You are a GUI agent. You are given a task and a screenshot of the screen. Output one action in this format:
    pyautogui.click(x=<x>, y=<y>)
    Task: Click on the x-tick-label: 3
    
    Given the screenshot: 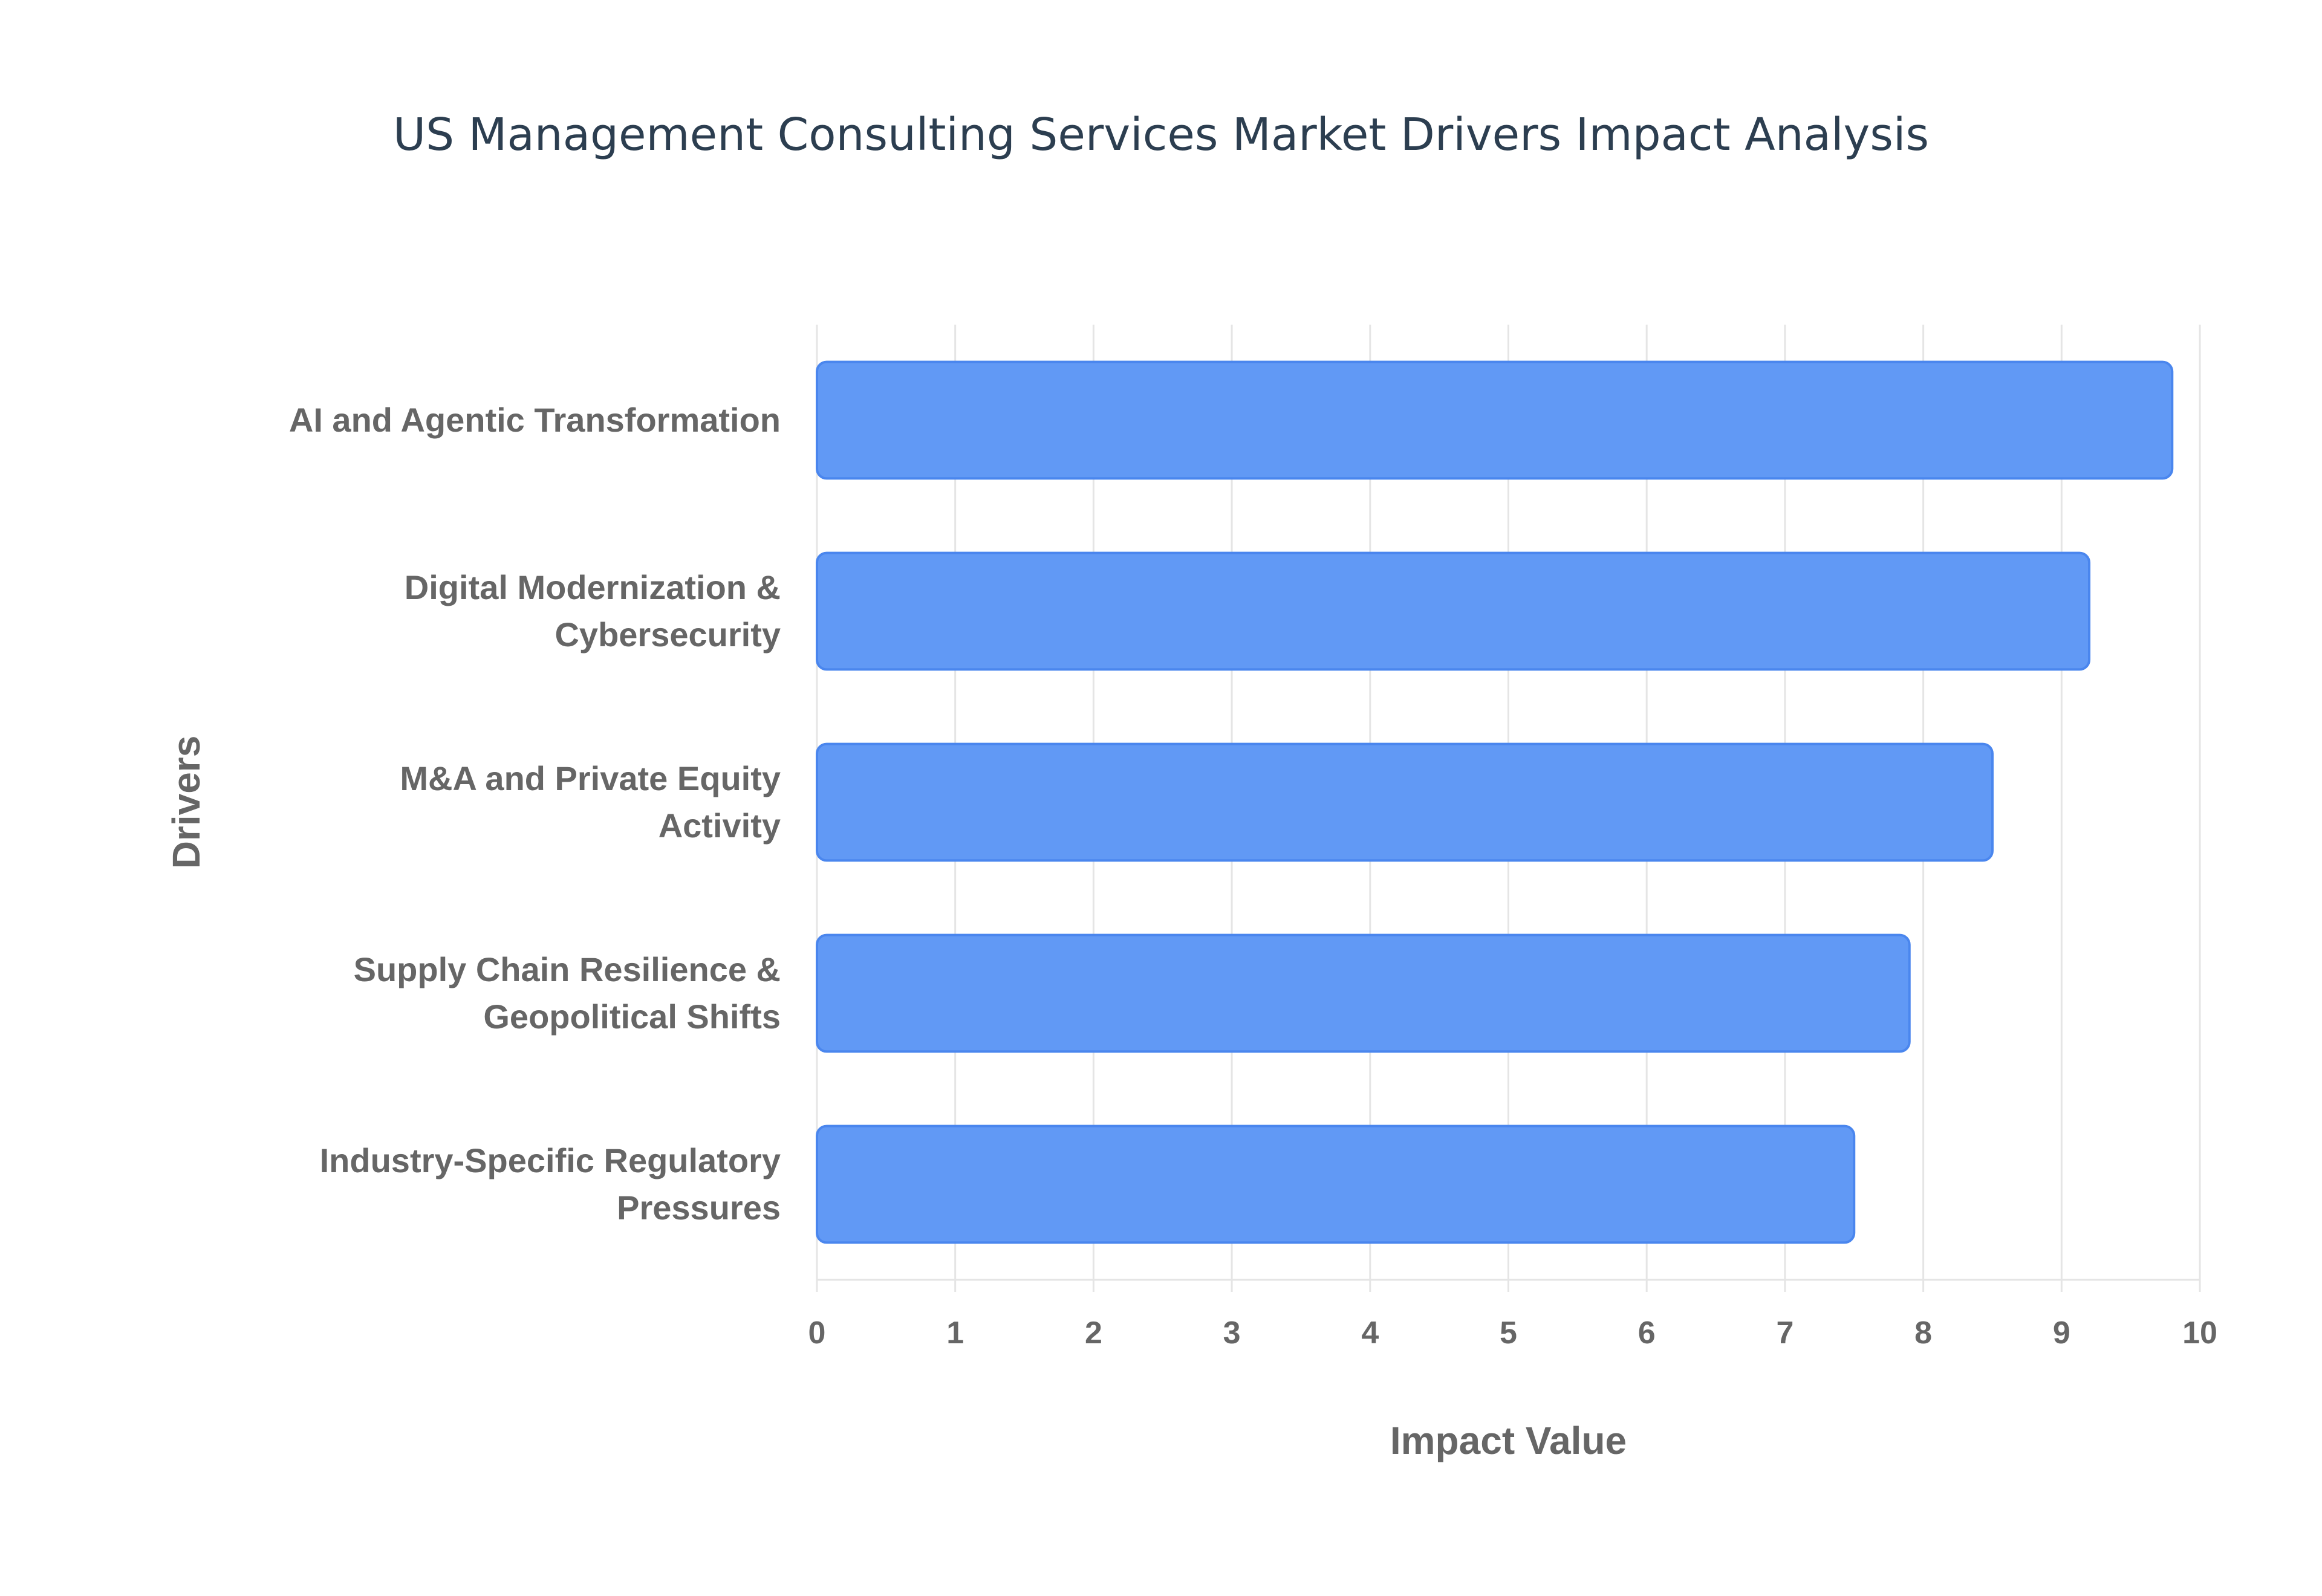 What is the action you would take?
    pyautogui.click(x=1232, y=1333)
    